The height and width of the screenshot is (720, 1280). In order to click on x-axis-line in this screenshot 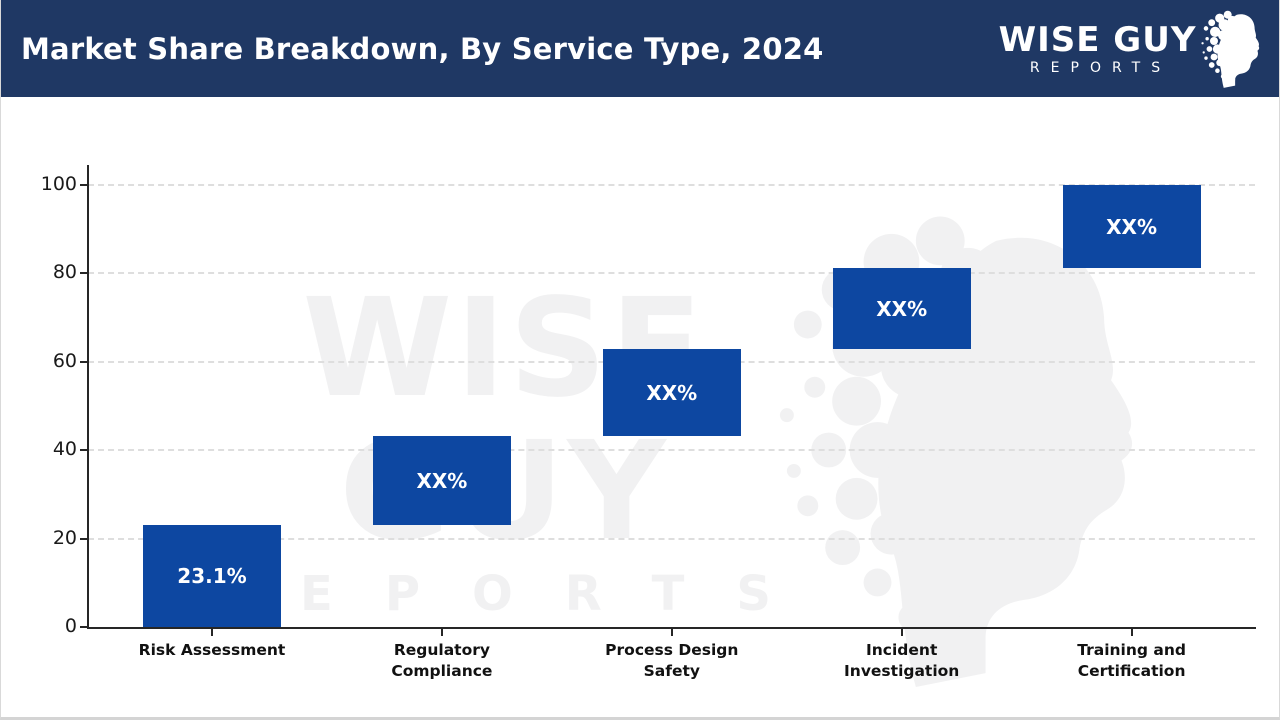, I will do `click(671, 628)`.